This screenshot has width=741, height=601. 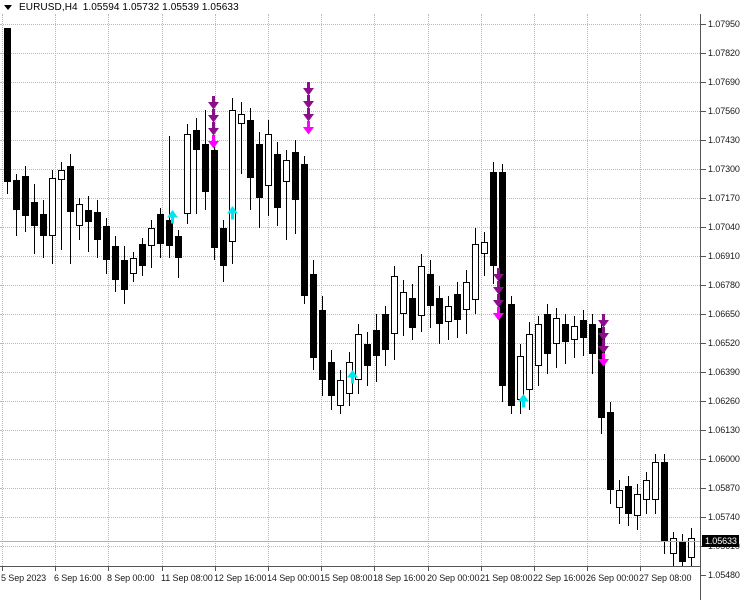 What do you see at coordinates (724, 53) in the screenshot?
I see `price-axis-label: 1.07820` at bounding box center [724, 53].